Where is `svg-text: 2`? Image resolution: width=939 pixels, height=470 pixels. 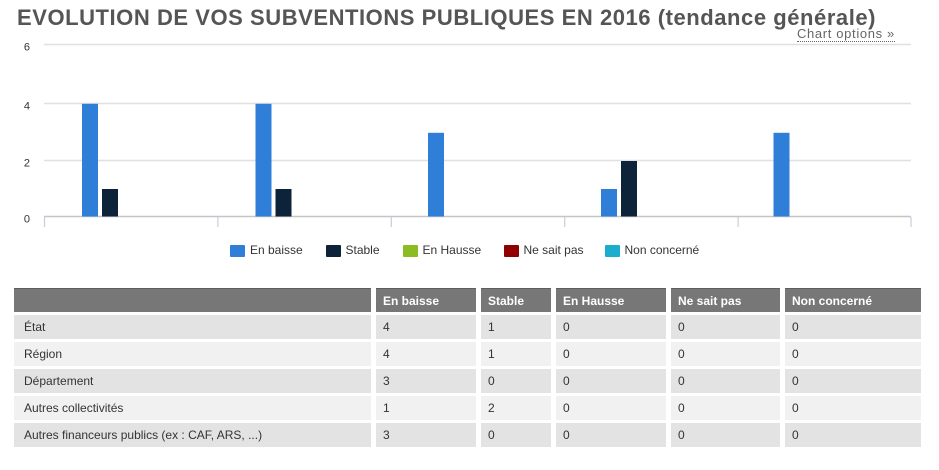 svg-text: 2 is located at coordinates (27, 164).